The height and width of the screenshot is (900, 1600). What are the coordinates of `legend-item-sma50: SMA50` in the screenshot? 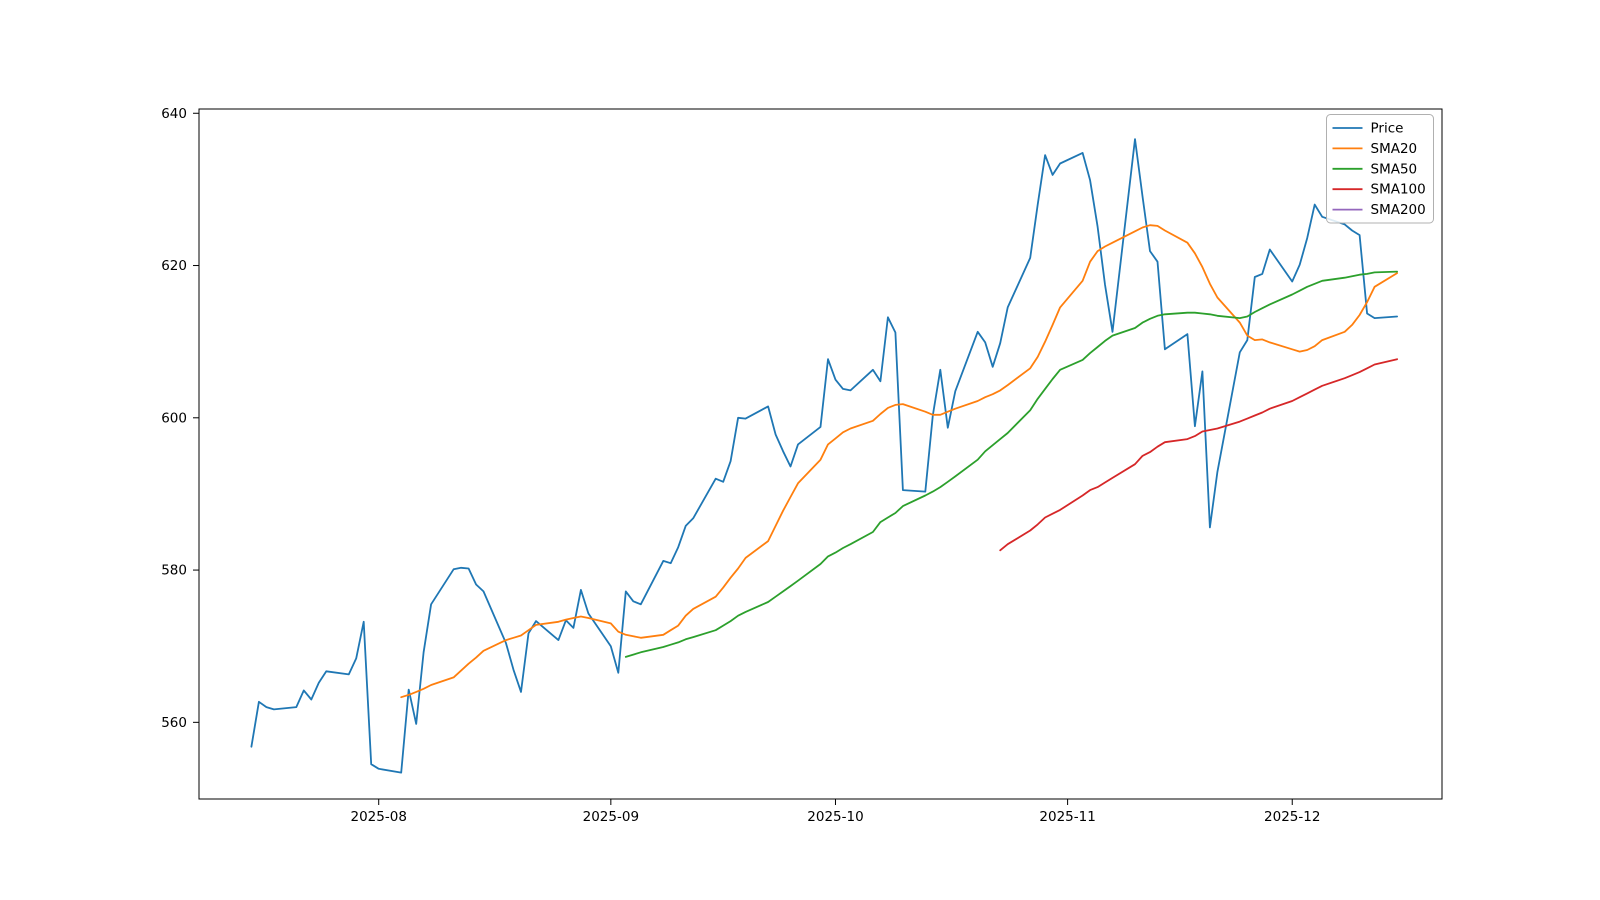 It's located at (1375, 169).